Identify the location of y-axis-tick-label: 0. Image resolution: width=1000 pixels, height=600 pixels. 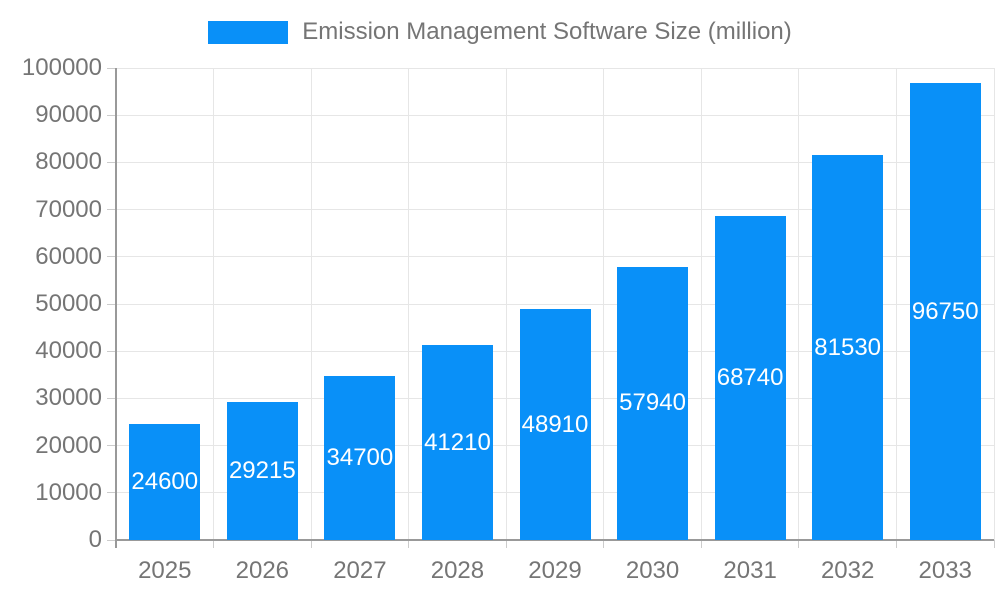
(95, 539).